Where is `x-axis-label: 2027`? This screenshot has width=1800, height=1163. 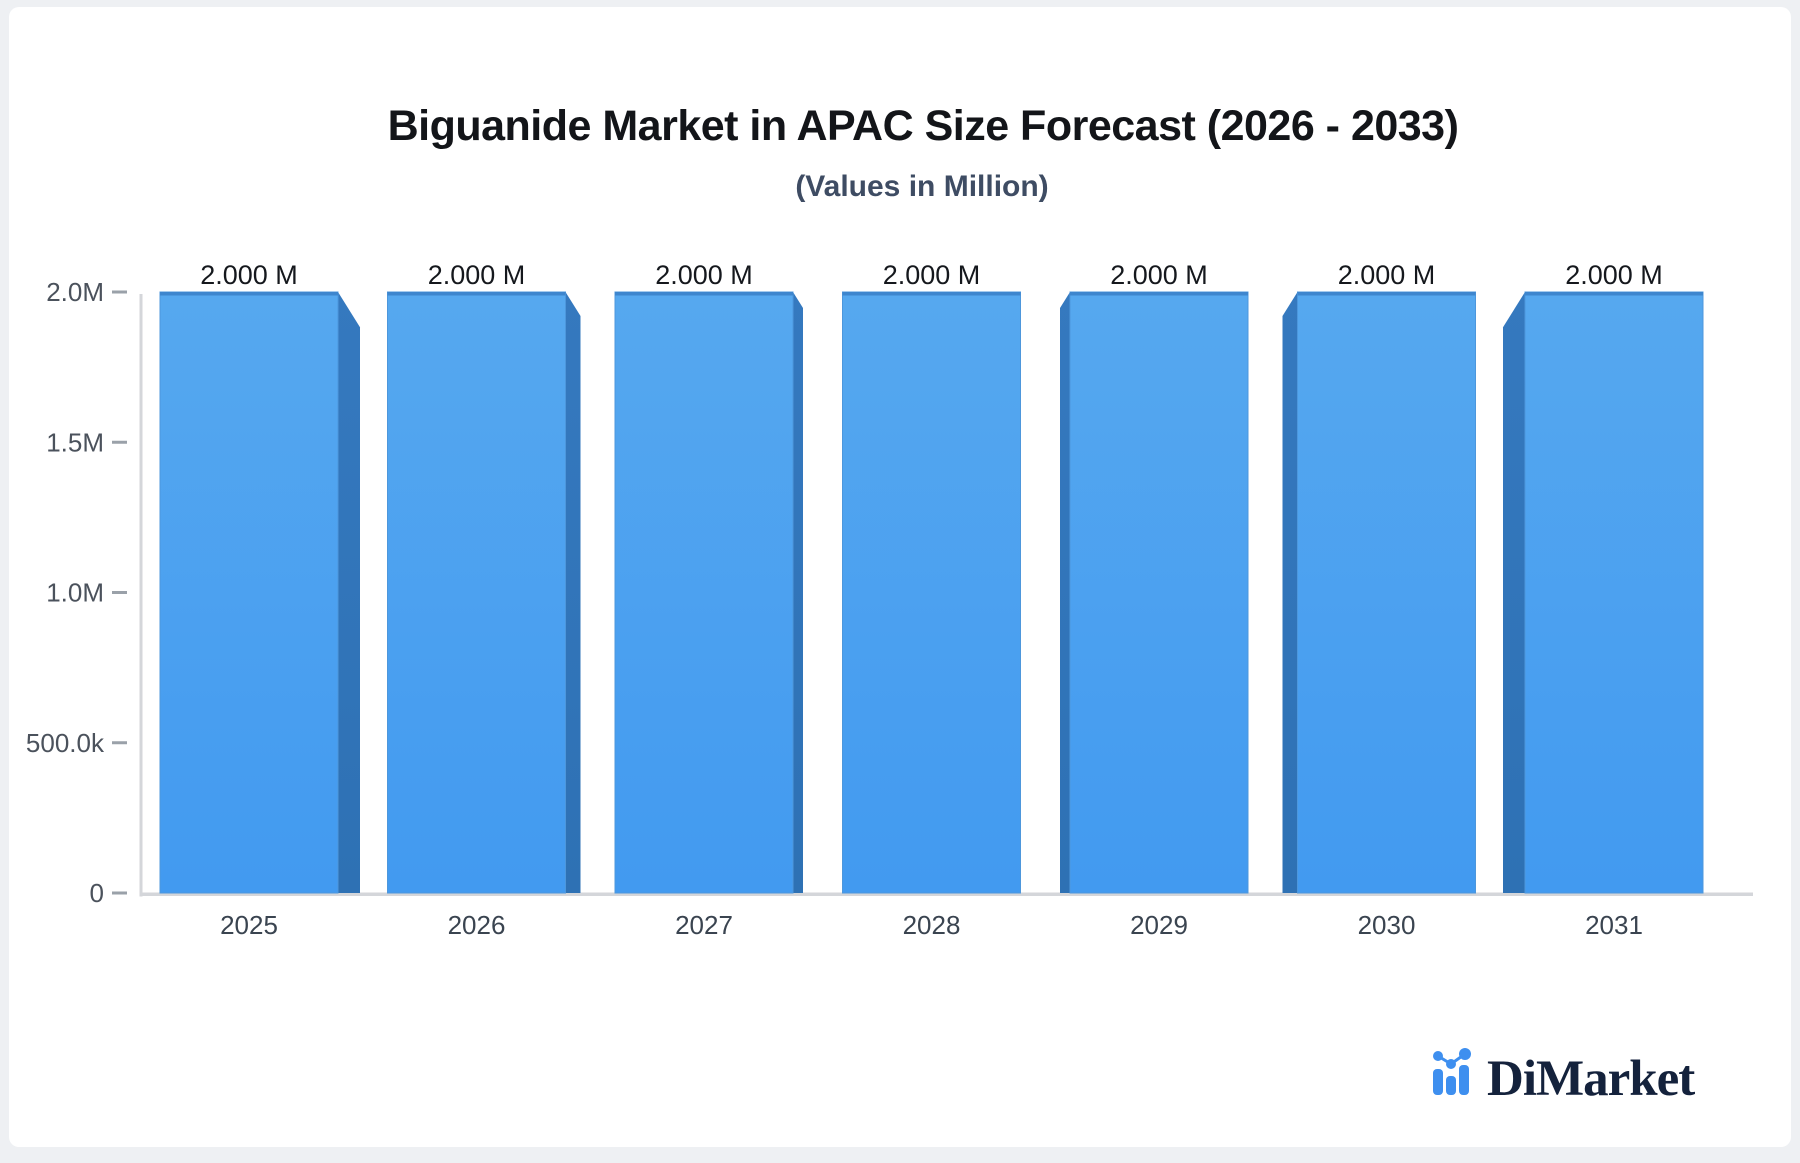
x-axis-label: 2027 is located at coordinates (704, 925).